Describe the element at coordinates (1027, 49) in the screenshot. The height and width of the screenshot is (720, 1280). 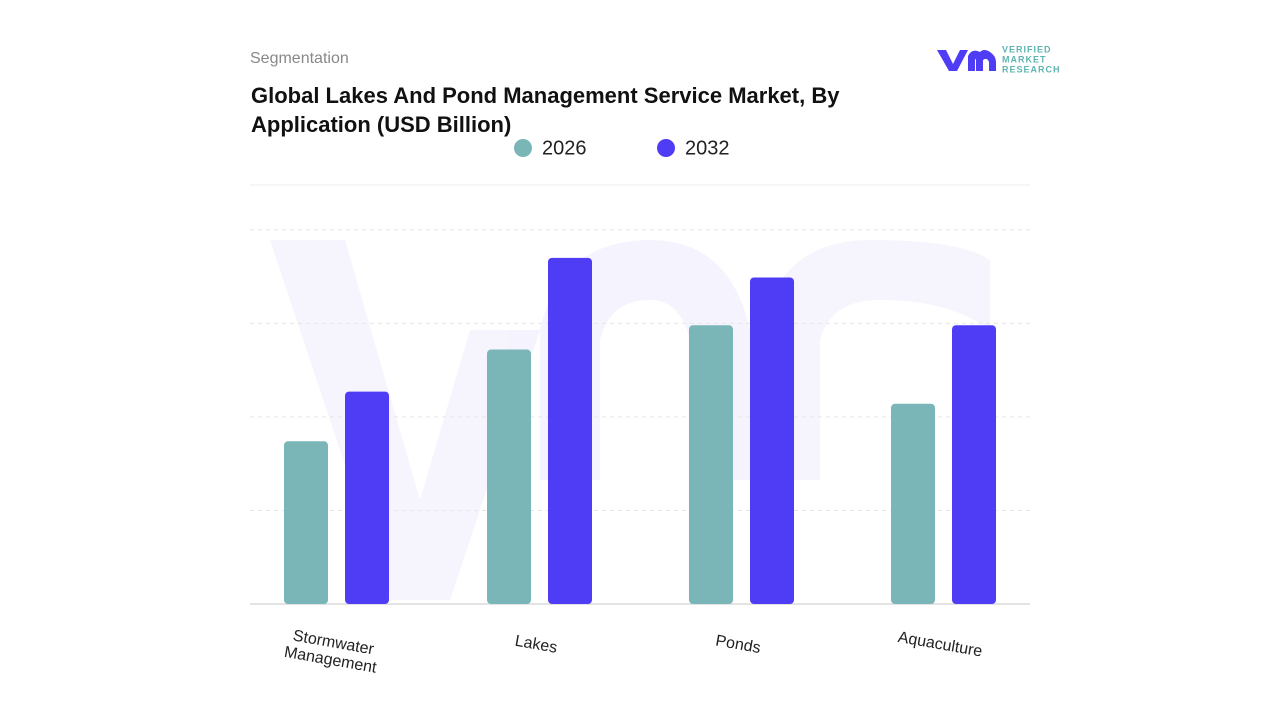
I see `logo-text: VERIFIED` at that location.